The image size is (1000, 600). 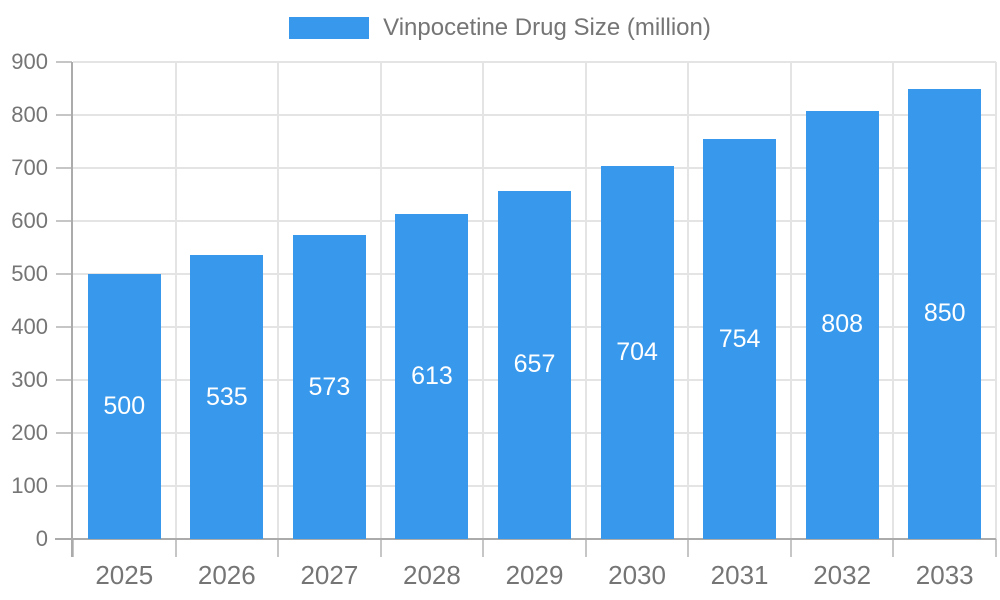 What do you see at coordinates (29, 61) in the screenshot?
I see `y-axis-label: 900` at bounding box center [29, 61].